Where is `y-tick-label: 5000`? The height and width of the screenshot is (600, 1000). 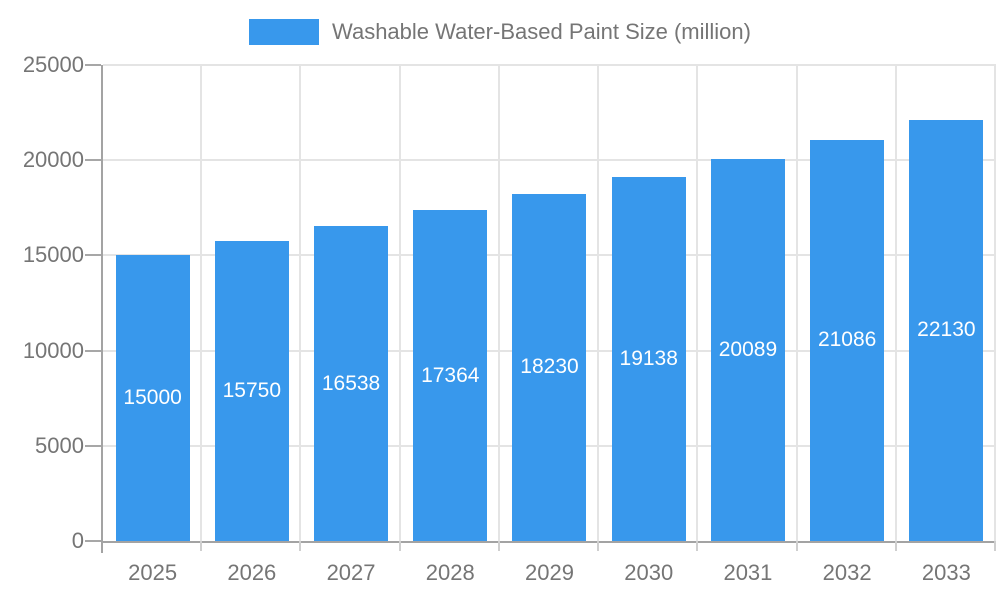 y-tick-label: 5000 is located at coordinates (59, 445).